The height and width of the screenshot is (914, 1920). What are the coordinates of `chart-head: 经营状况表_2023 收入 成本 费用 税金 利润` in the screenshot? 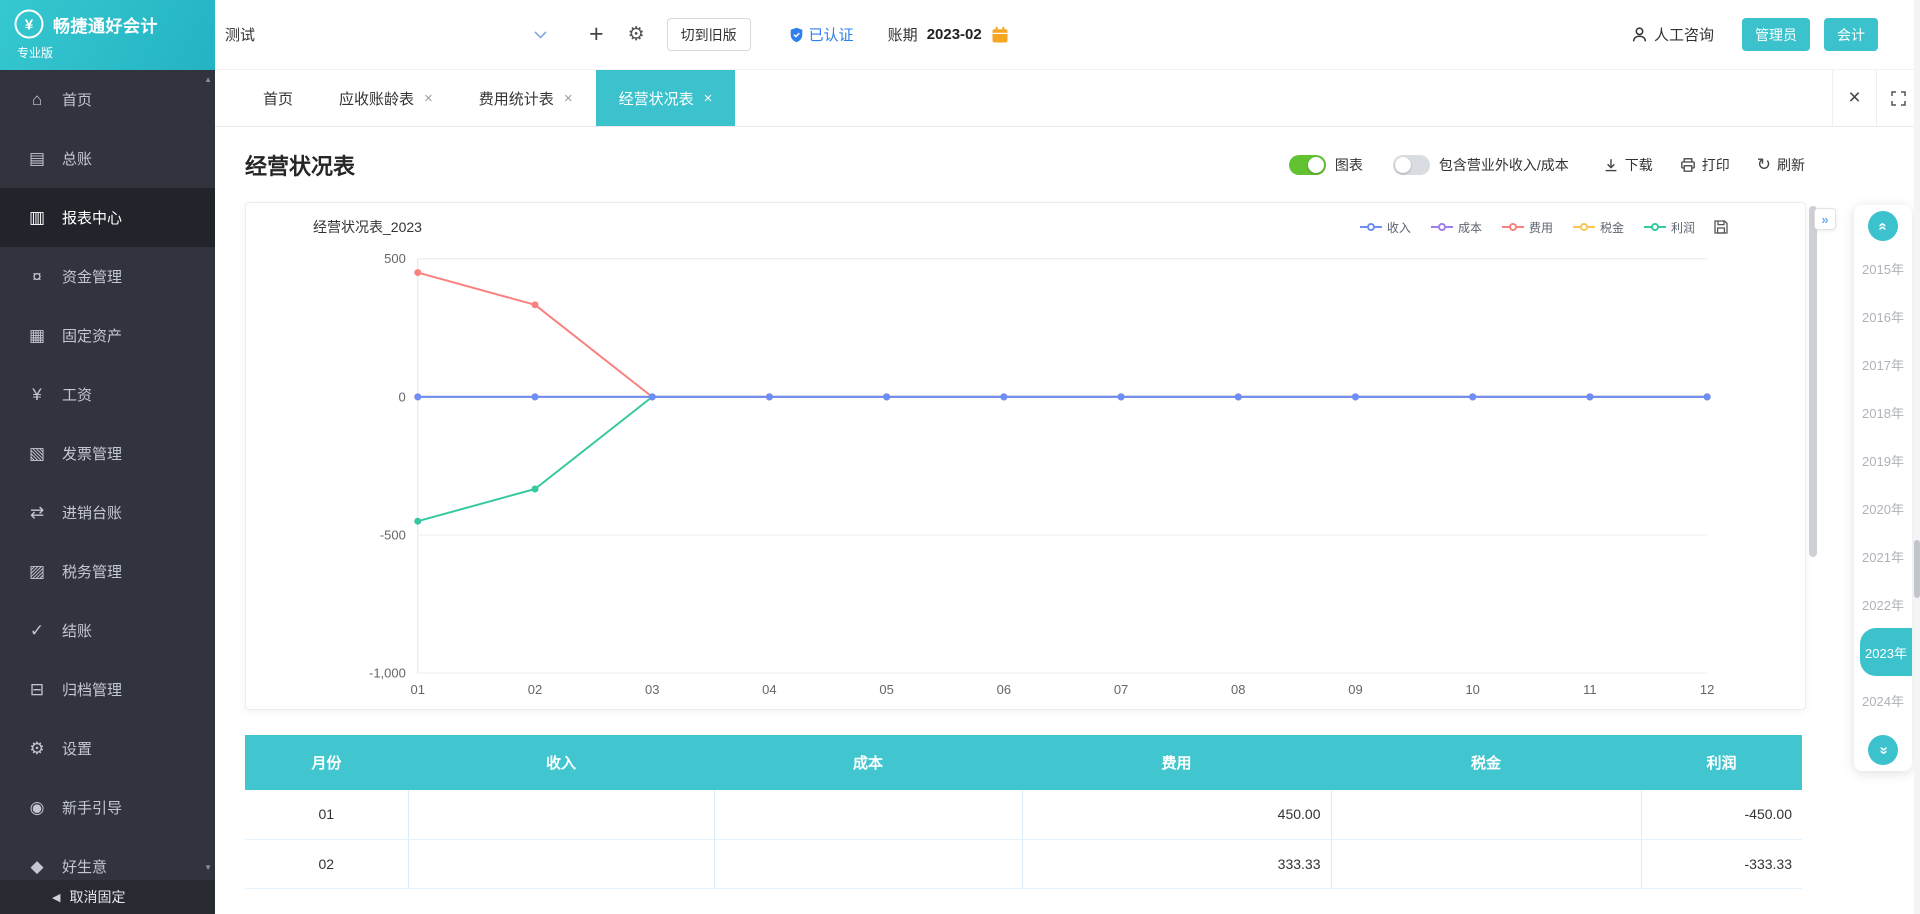 It's located at (1025, 227).